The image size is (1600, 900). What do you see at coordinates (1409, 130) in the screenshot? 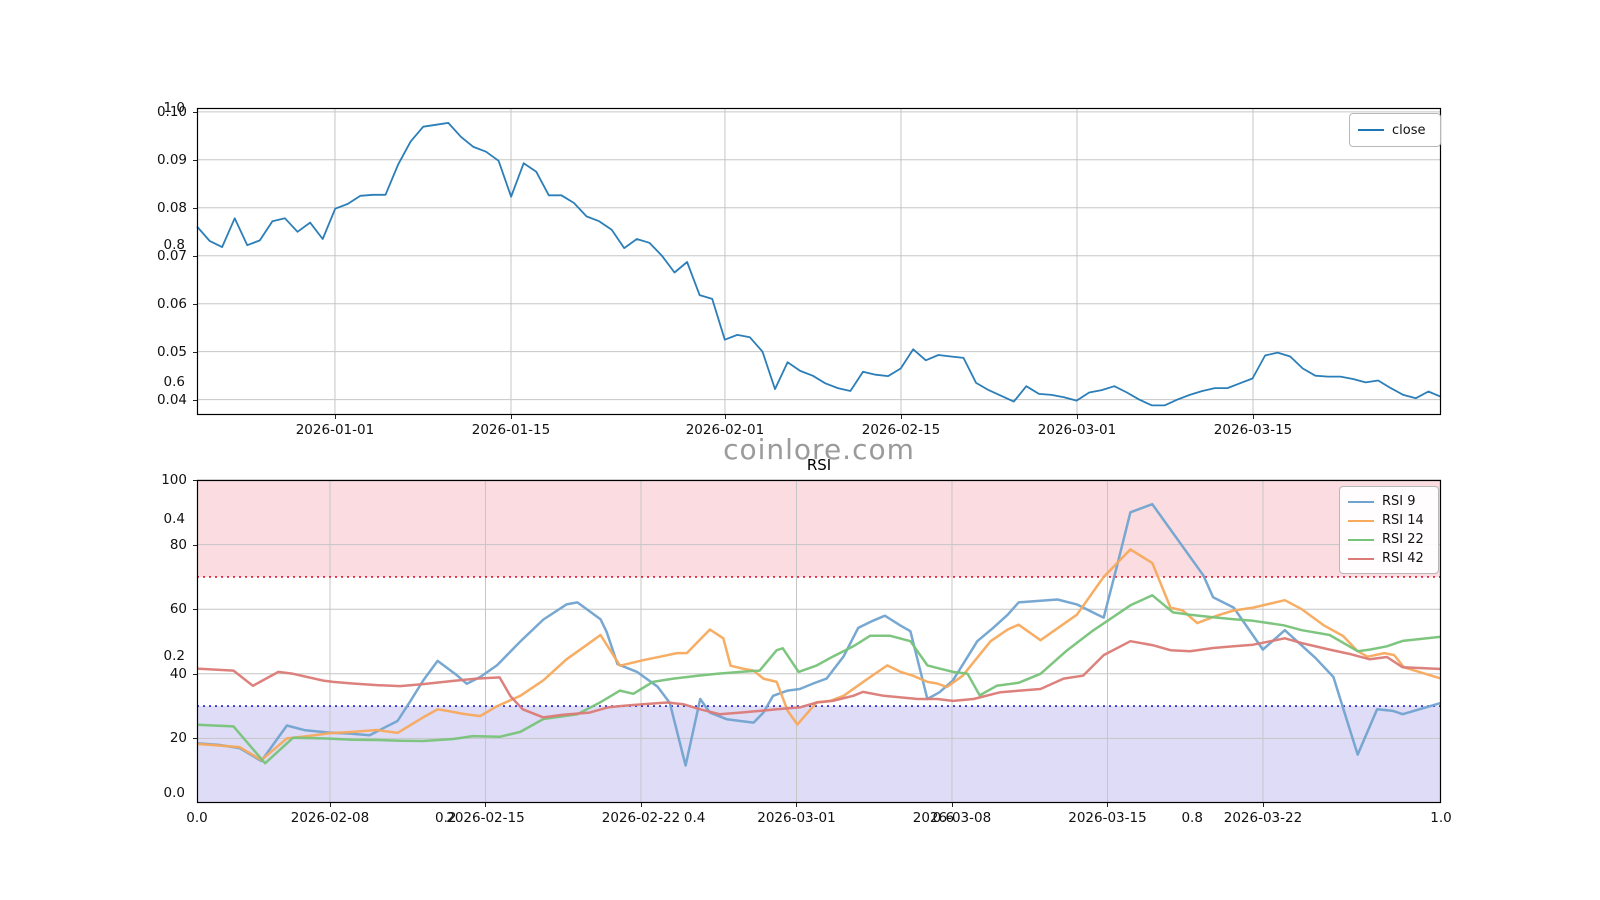
I see `legend-label: close` at bounding box center [1409, 130].